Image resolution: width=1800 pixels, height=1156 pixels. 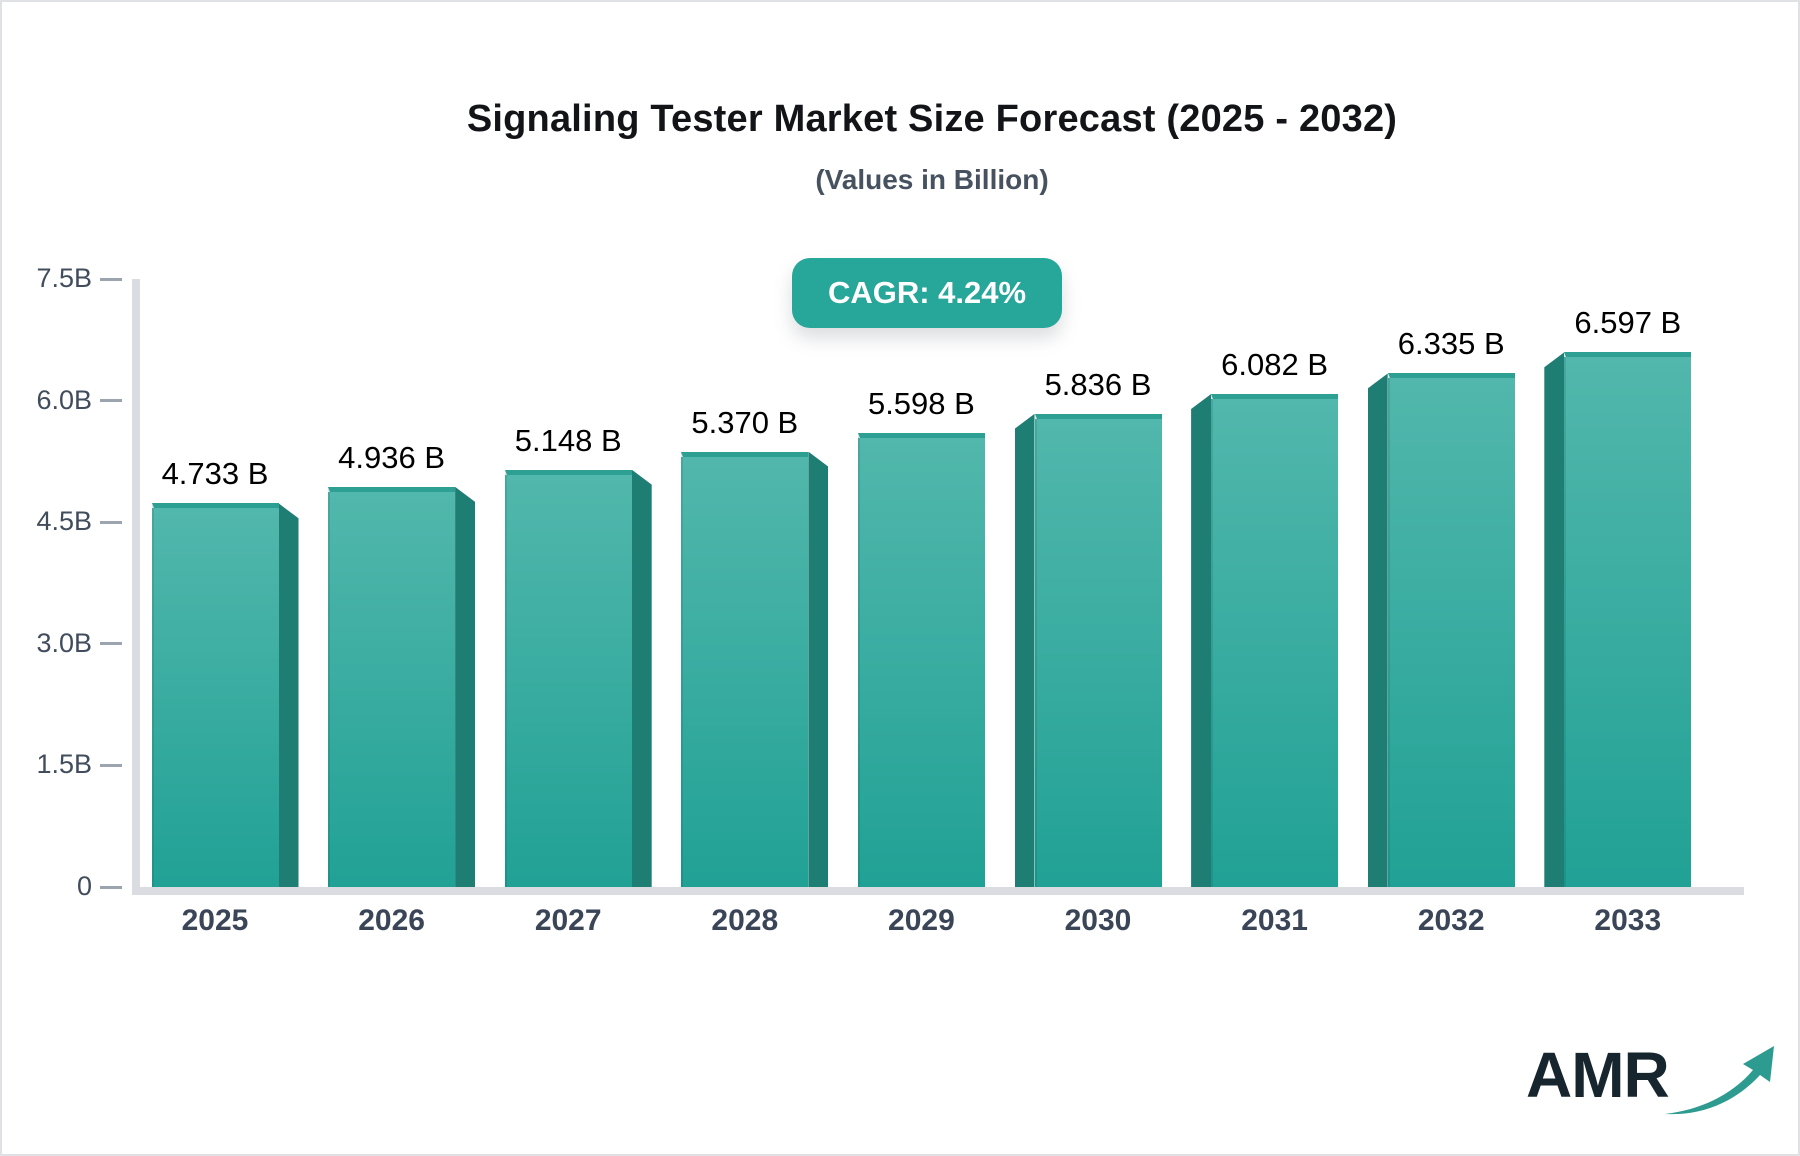 What do you see at coordinates (1598, 1075) in the screenshot?
I see `amr-logo-text: AMR` at bounding box center [1598, 1075].